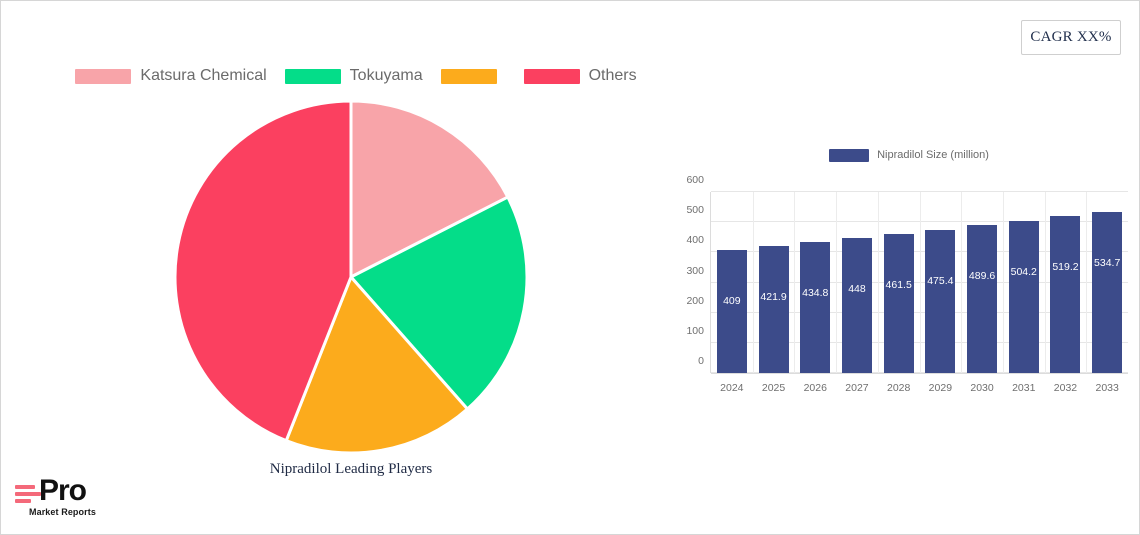 The width and height of the screenshot is (1140, 535). Describe the element at coordinates (919, 373) in the screenshot. I see `x-axis-line` at that location.